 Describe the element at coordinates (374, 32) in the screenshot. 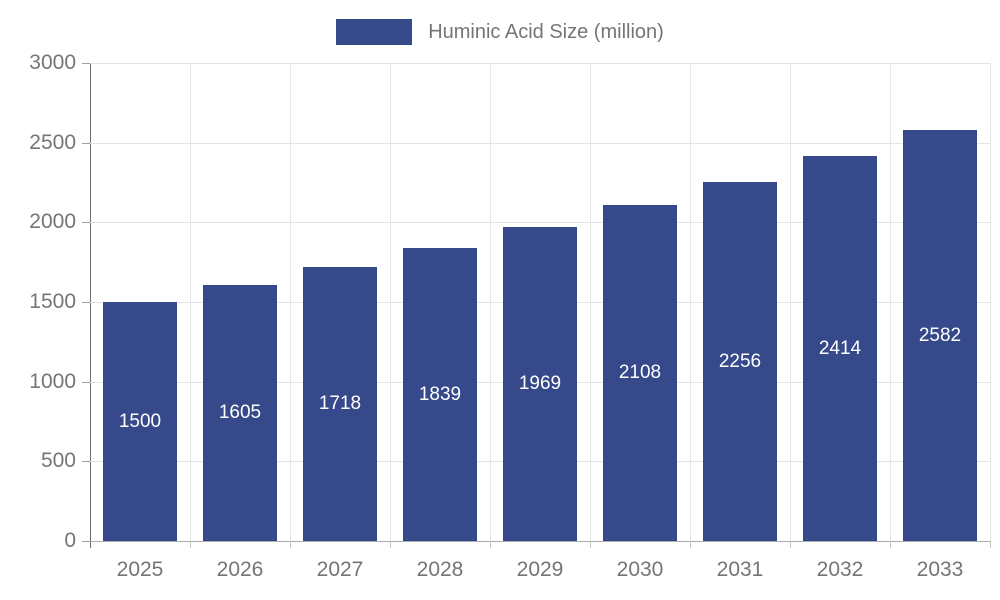

I see `legend-swatch` at that location.